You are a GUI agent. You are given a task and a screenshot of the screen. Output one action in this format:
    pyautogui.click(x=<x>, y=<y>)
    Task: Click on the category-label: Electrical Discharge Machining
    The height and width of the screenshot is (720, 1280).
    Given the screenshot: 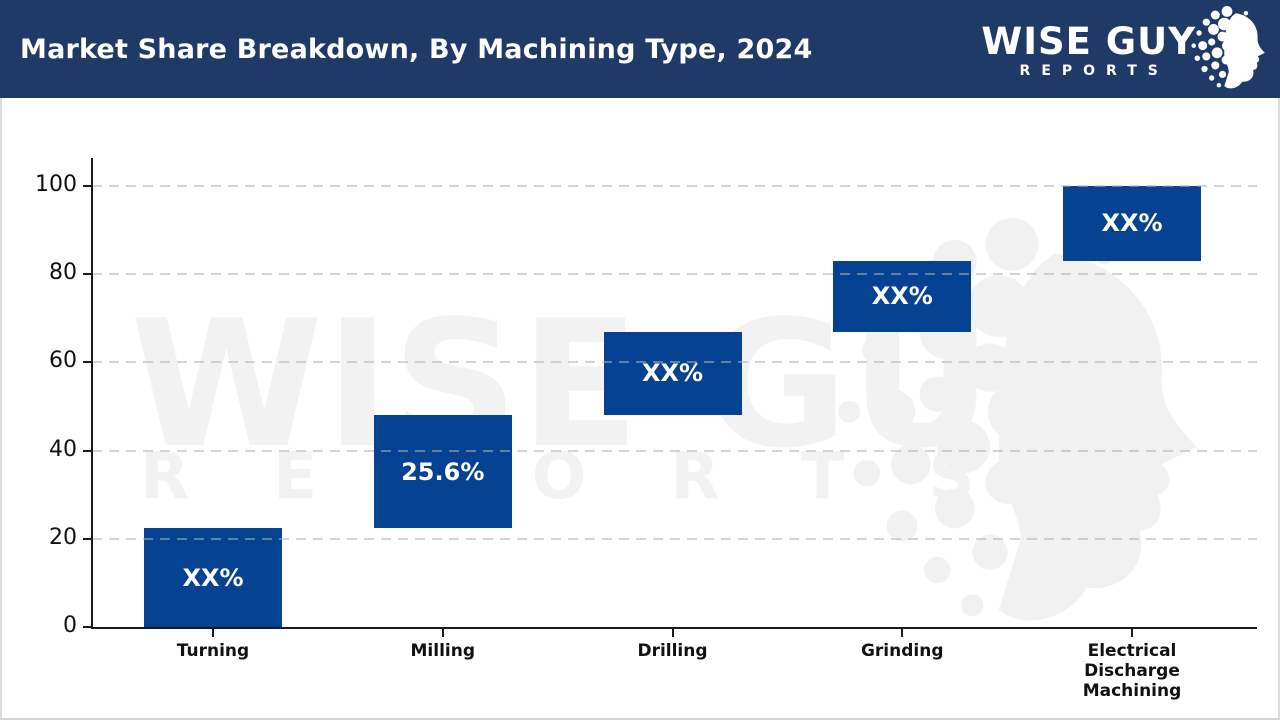 What is the action you would take?
    pyautogui.click(x=1132, y=671)
    